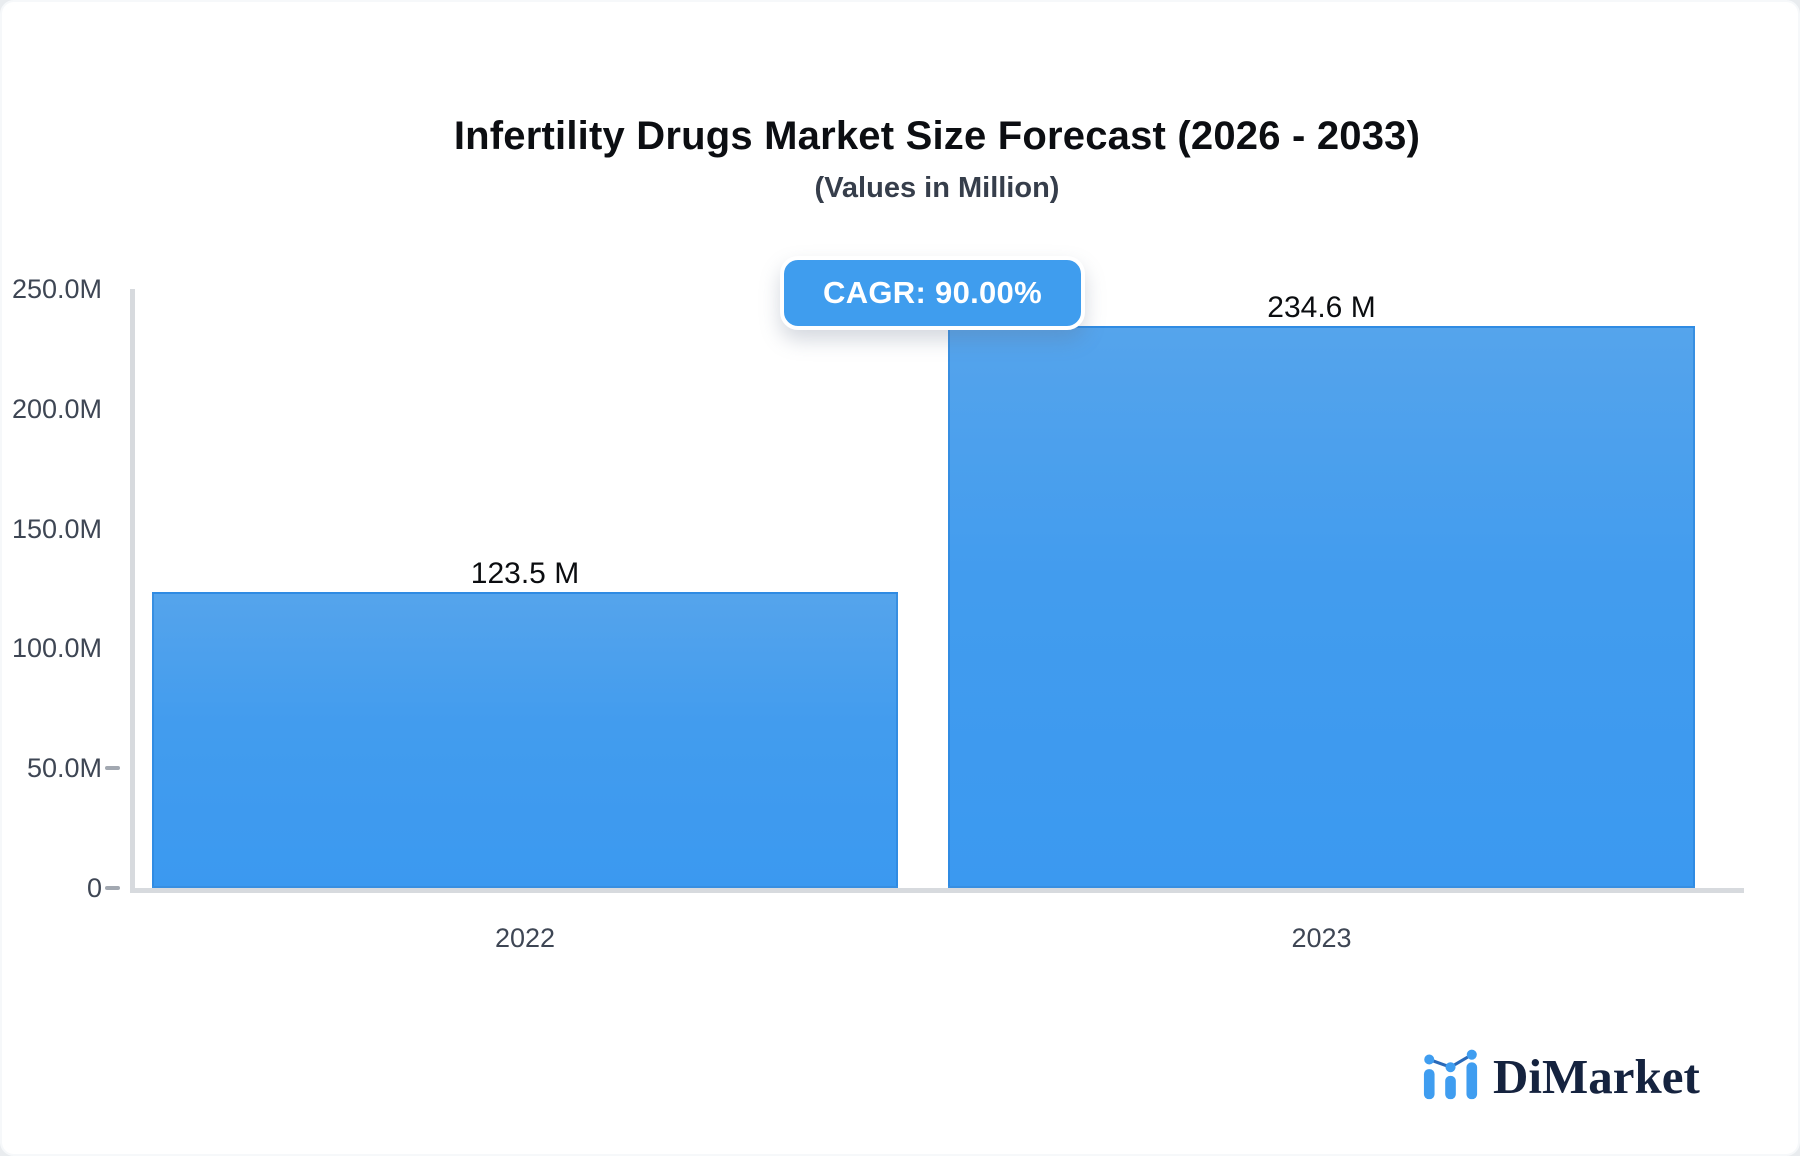  I want to click on brand-logo-text: DiMarket, so click(1596, 1076).